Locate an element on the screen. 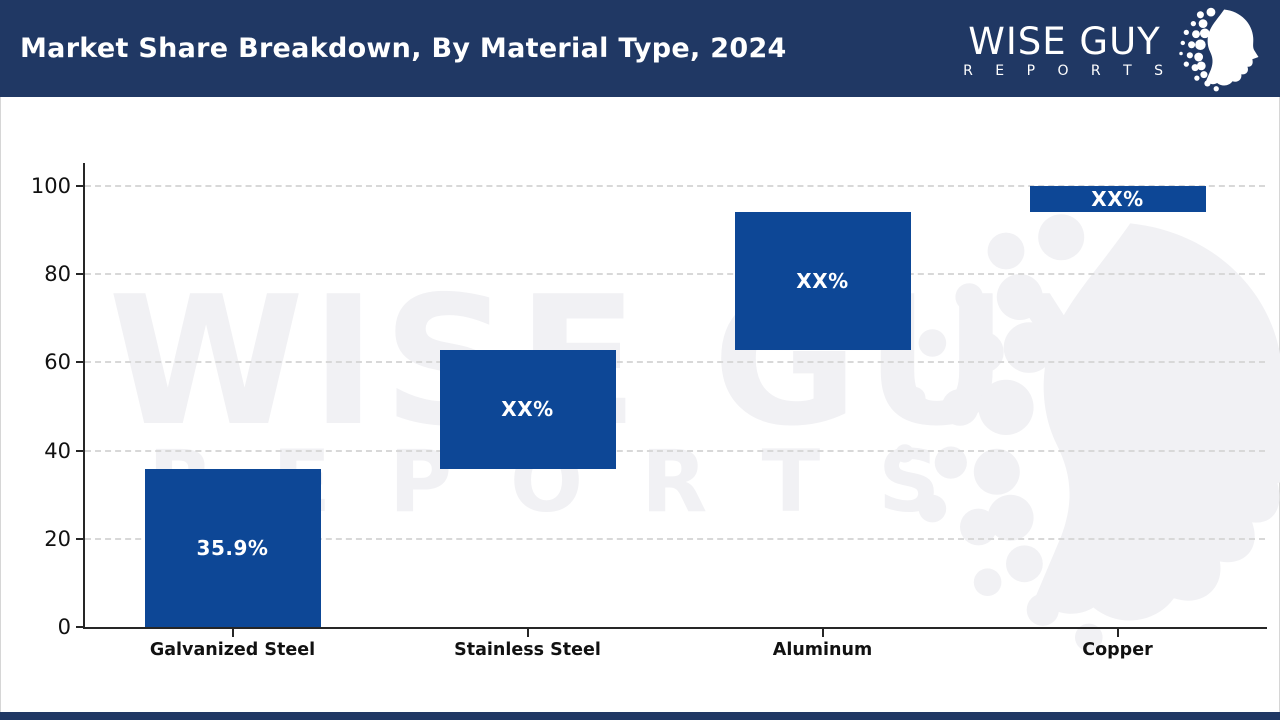  y-tick-label: 0 is located at coordinates (64, 627).